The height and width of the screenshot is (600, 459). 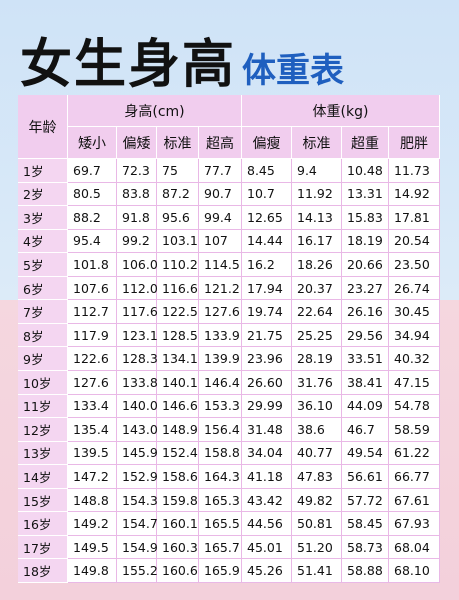 I want to click on value-cell: 146.6, so click(x=178, y=406).